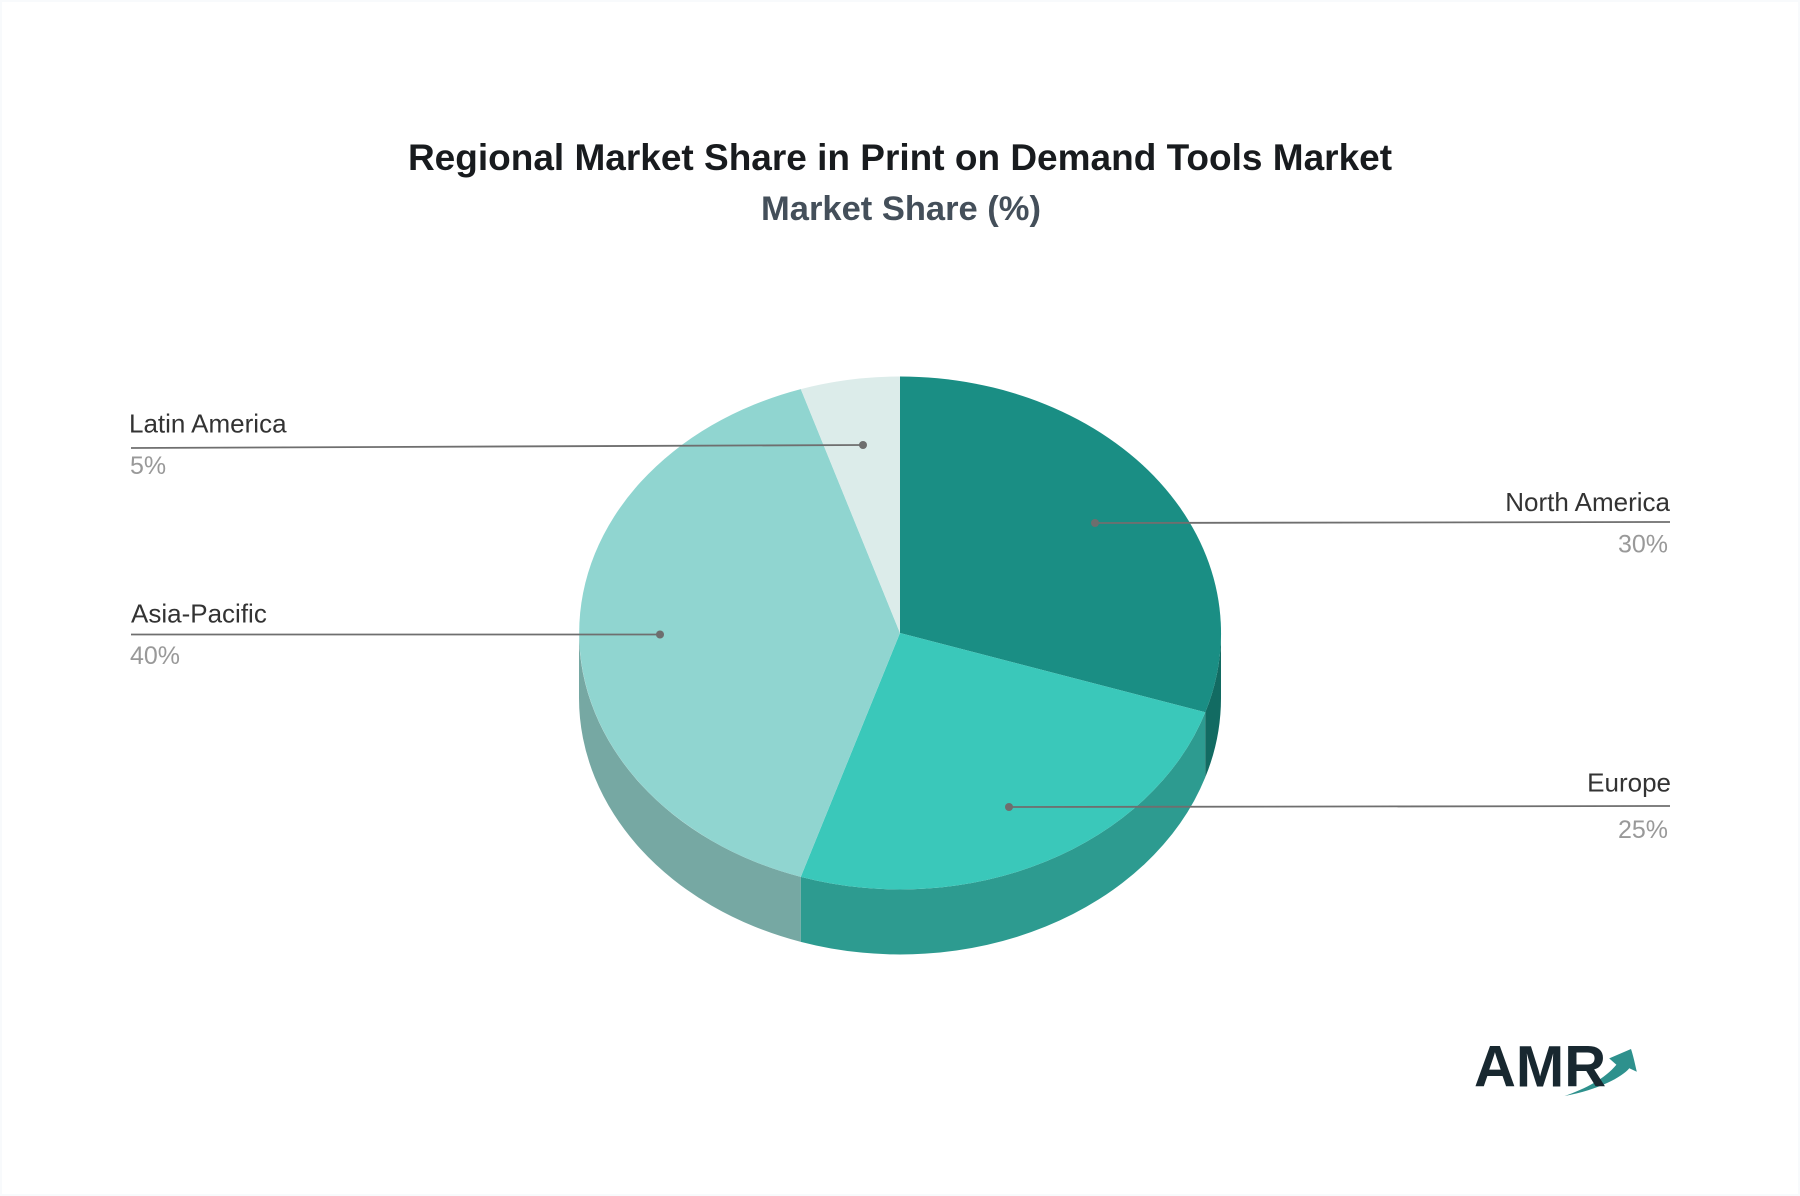 The height and width of the screenshot is (1196, 1800). What do you see at coordinates (148, 466) in the screenshot?
I see `svg-text: 5%` at bounding box center [148, 466].